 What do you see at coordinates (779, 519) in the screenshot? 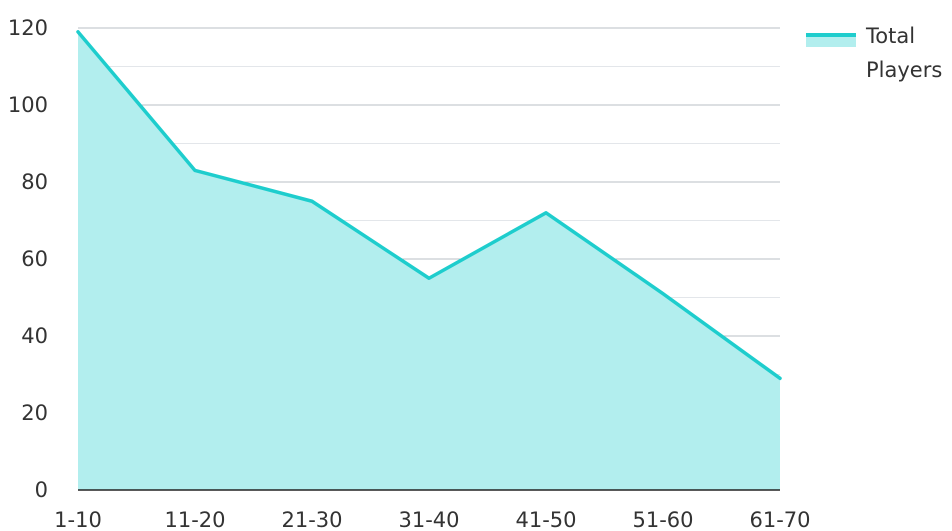
I see `x-tick-label: 61-70` at bounding box center [779, 519].